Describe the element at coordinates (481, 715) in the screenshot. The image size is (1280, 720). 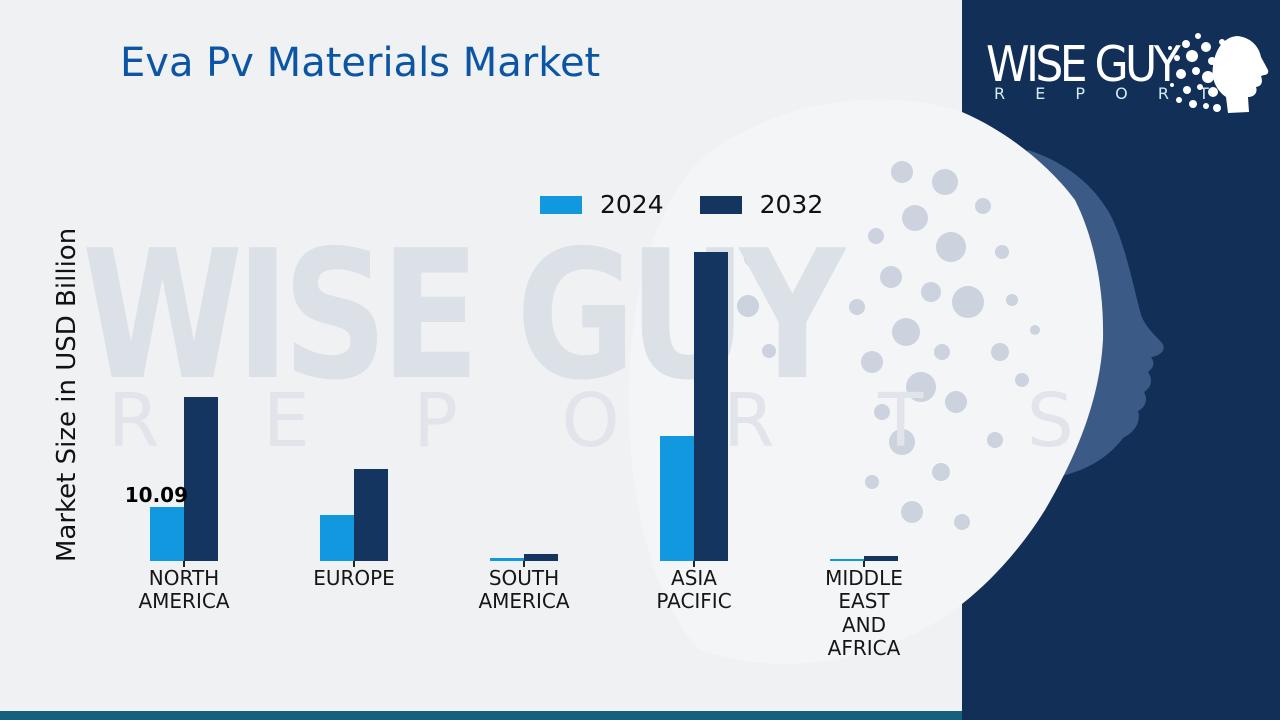
I see `bottom-accent-bar` at that location.